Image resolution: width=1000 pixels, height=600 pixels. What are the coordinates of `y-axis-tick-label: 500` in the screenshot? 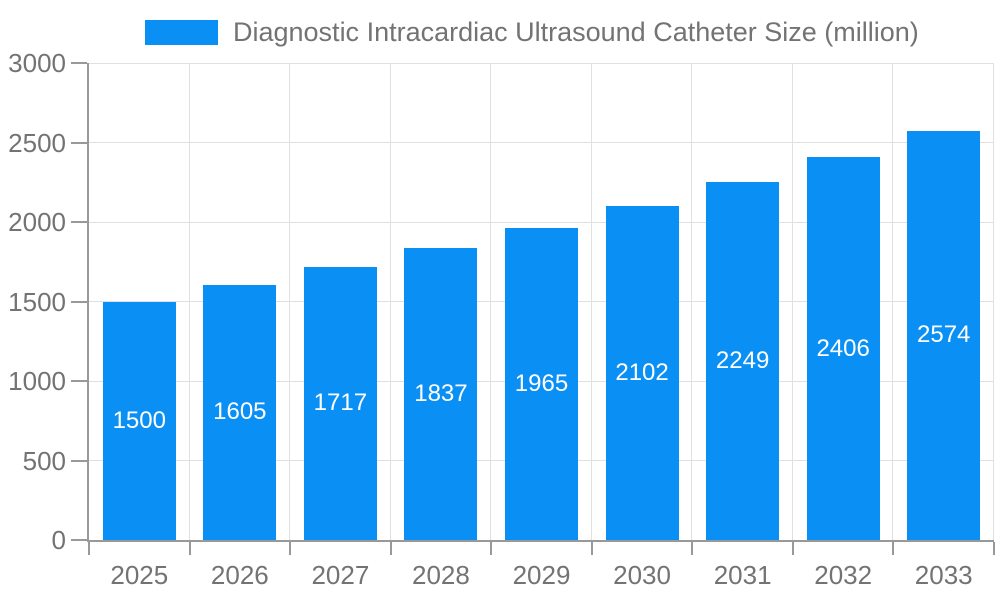 It's located at (44, 460).